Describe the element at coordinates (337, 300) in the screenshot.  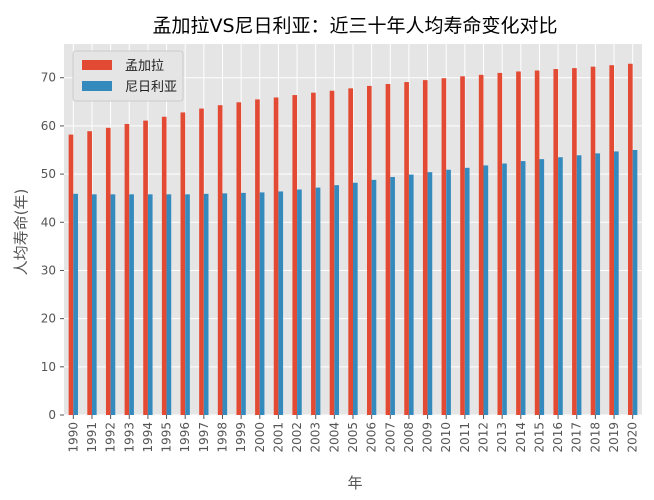
I see `bar-nigeria-2004` at that location.